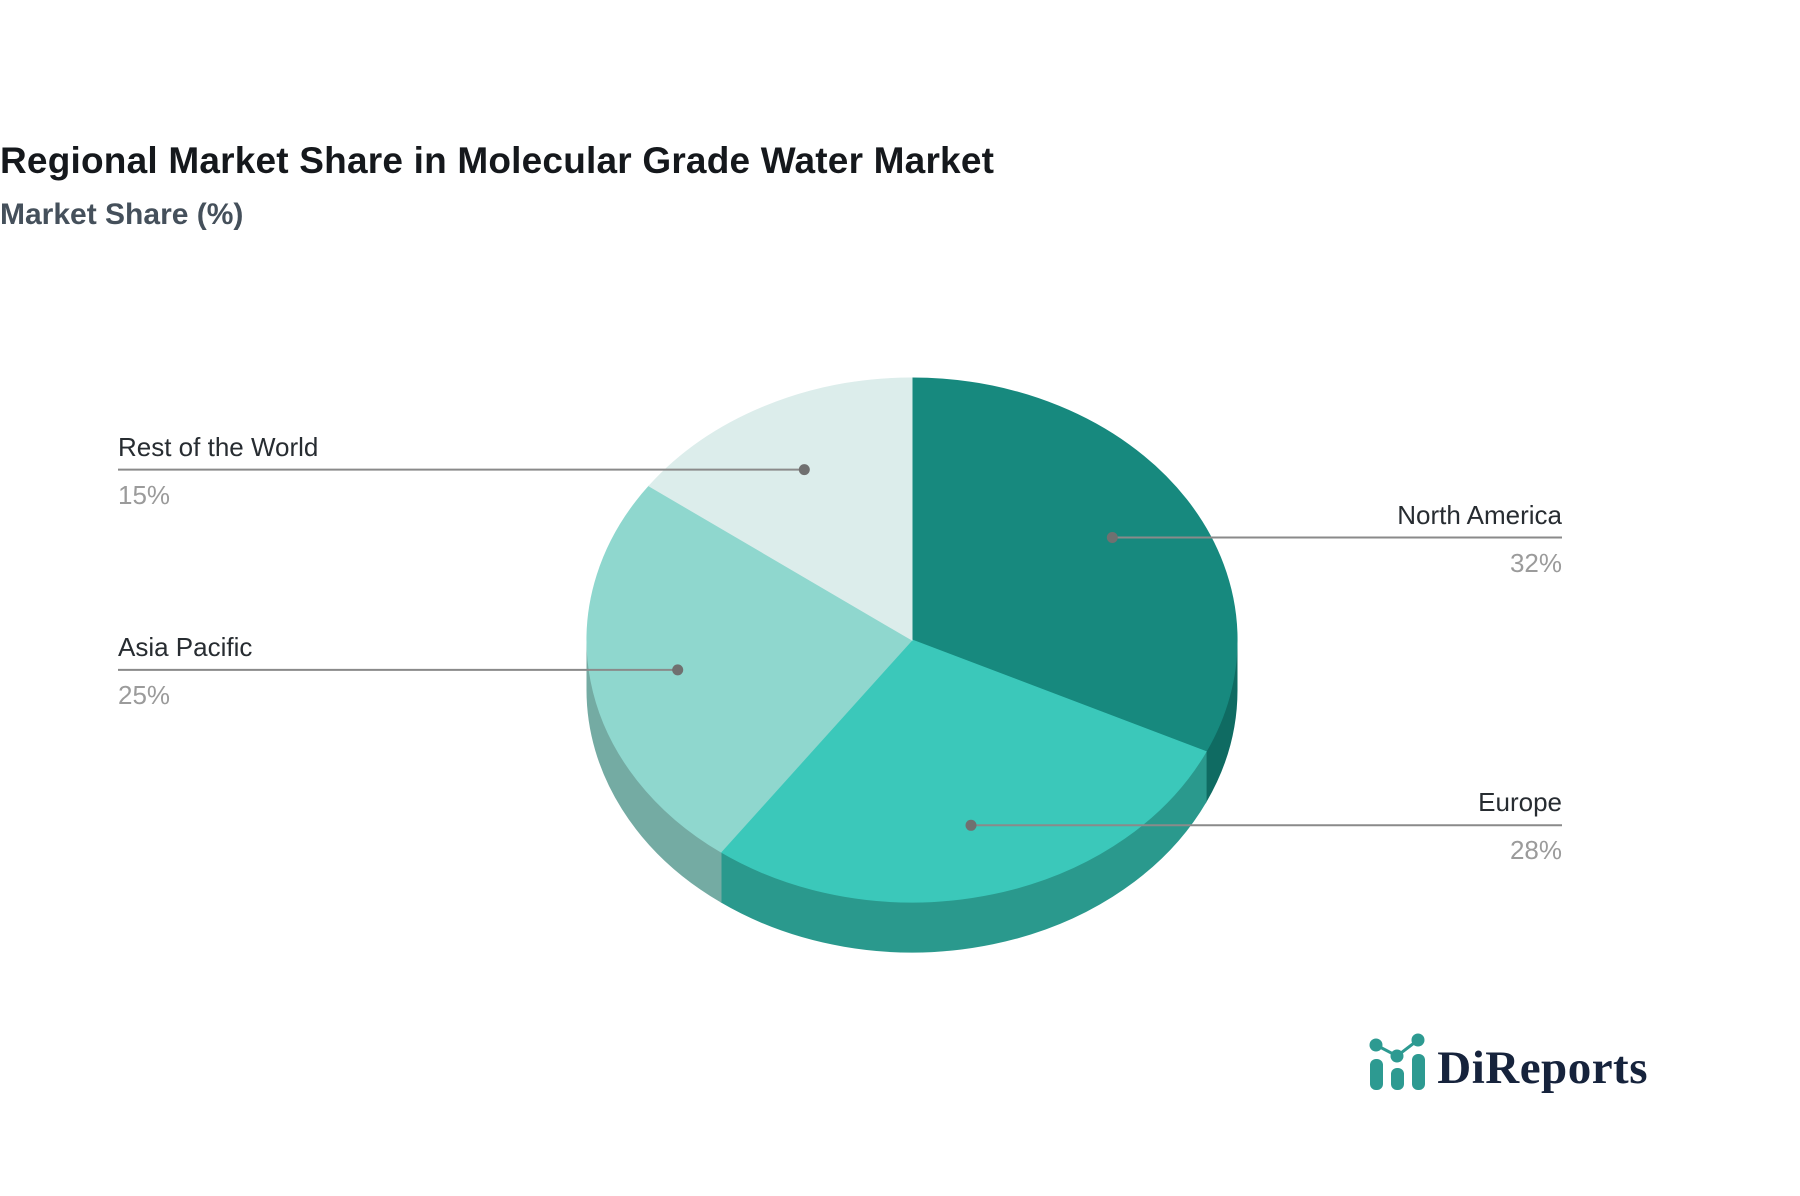 The image size is (1800, 1196). I want to click on direports-logo: DiReports, so click(1507, 1062).